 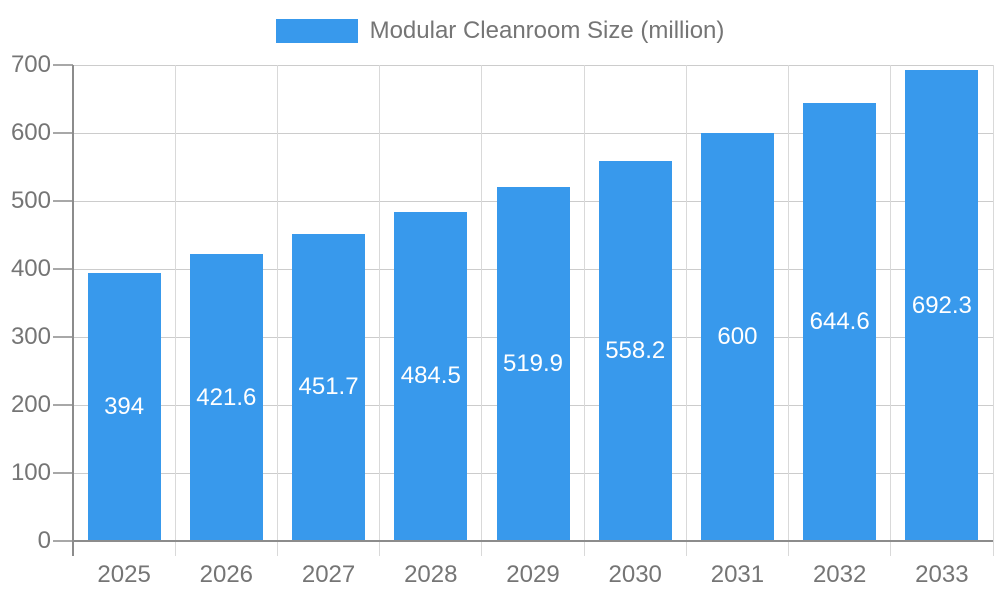 I want to click on bar: 644.6, so click(x=840, y=321).